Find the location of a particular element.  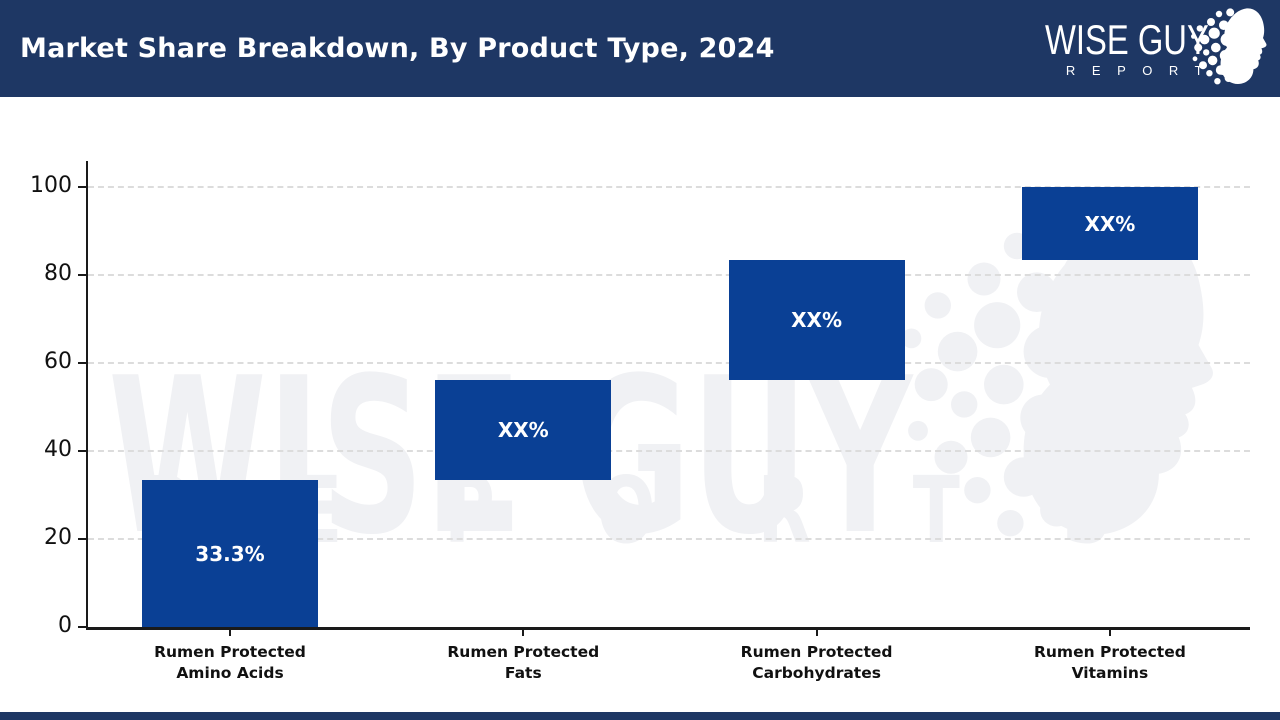

gridline-y60 is located at coordinates (669, 363).